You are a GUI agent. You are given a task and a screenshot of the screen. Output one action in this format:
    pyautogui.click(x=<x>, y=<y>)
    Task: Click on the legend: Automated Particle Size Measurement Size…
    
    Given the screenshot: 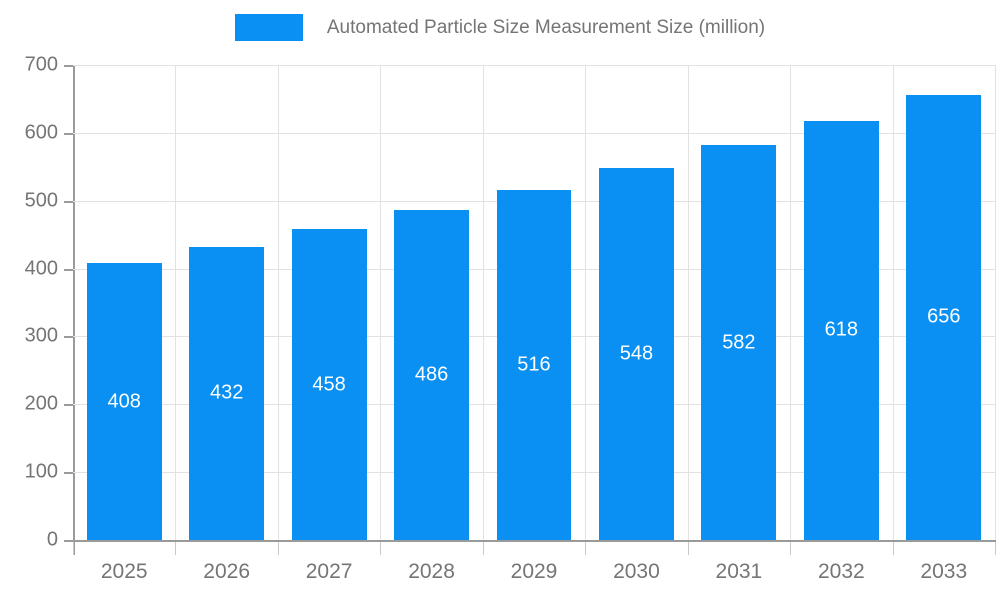 What is the action you would take?
    pyautogui.click(x=500, y=27)
    